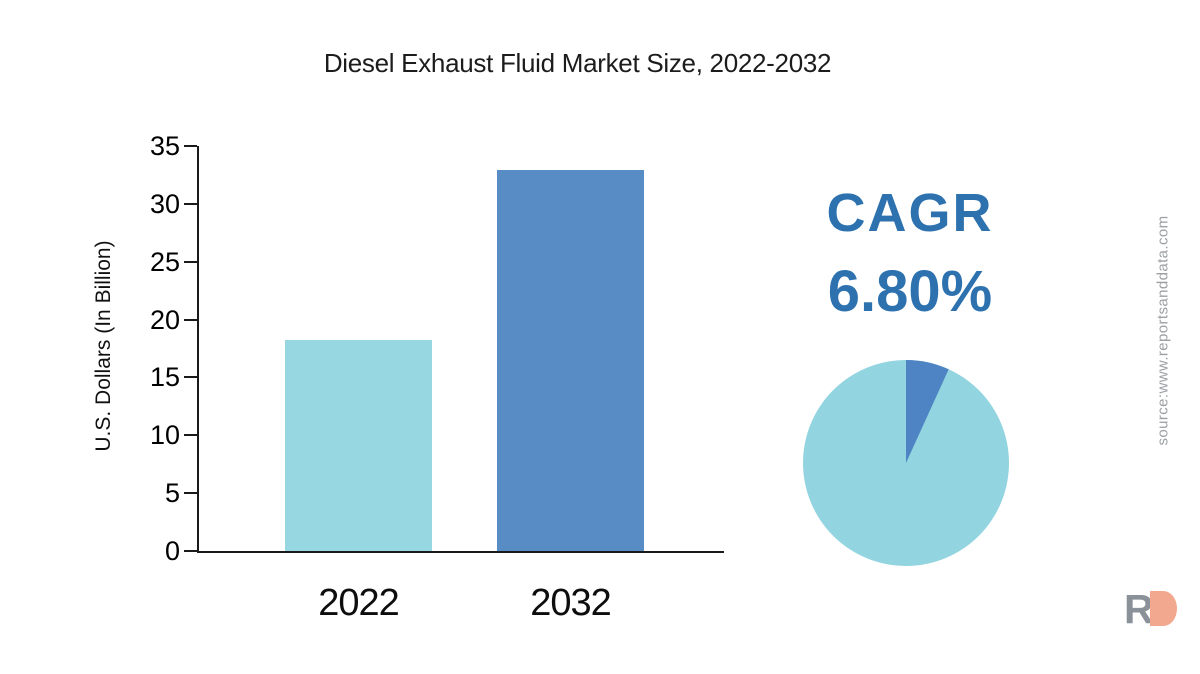 This screenshot has width=1200, height=674. Describe the element at coordinates (164, 319) in the screenshot. I see `y-tick-label: 20` at that location.